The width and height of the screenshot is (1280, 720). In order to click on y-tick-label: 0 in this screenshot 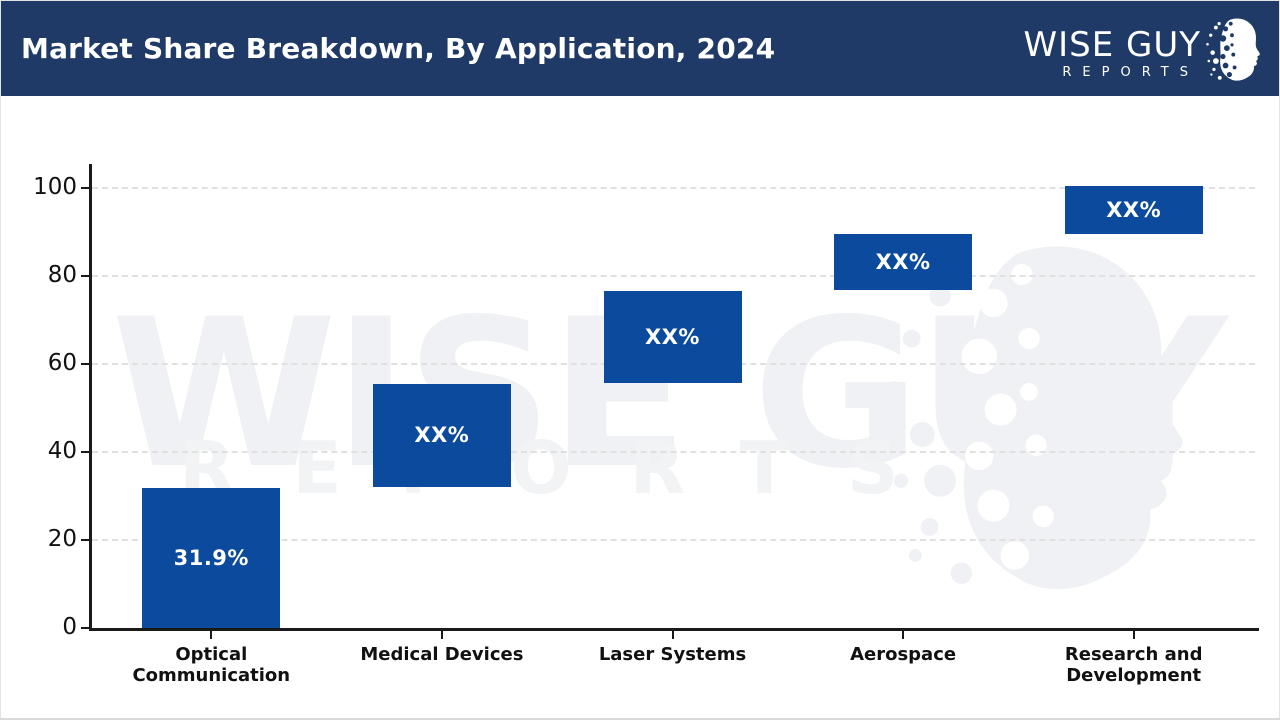, I will do `click(69, 627)`.